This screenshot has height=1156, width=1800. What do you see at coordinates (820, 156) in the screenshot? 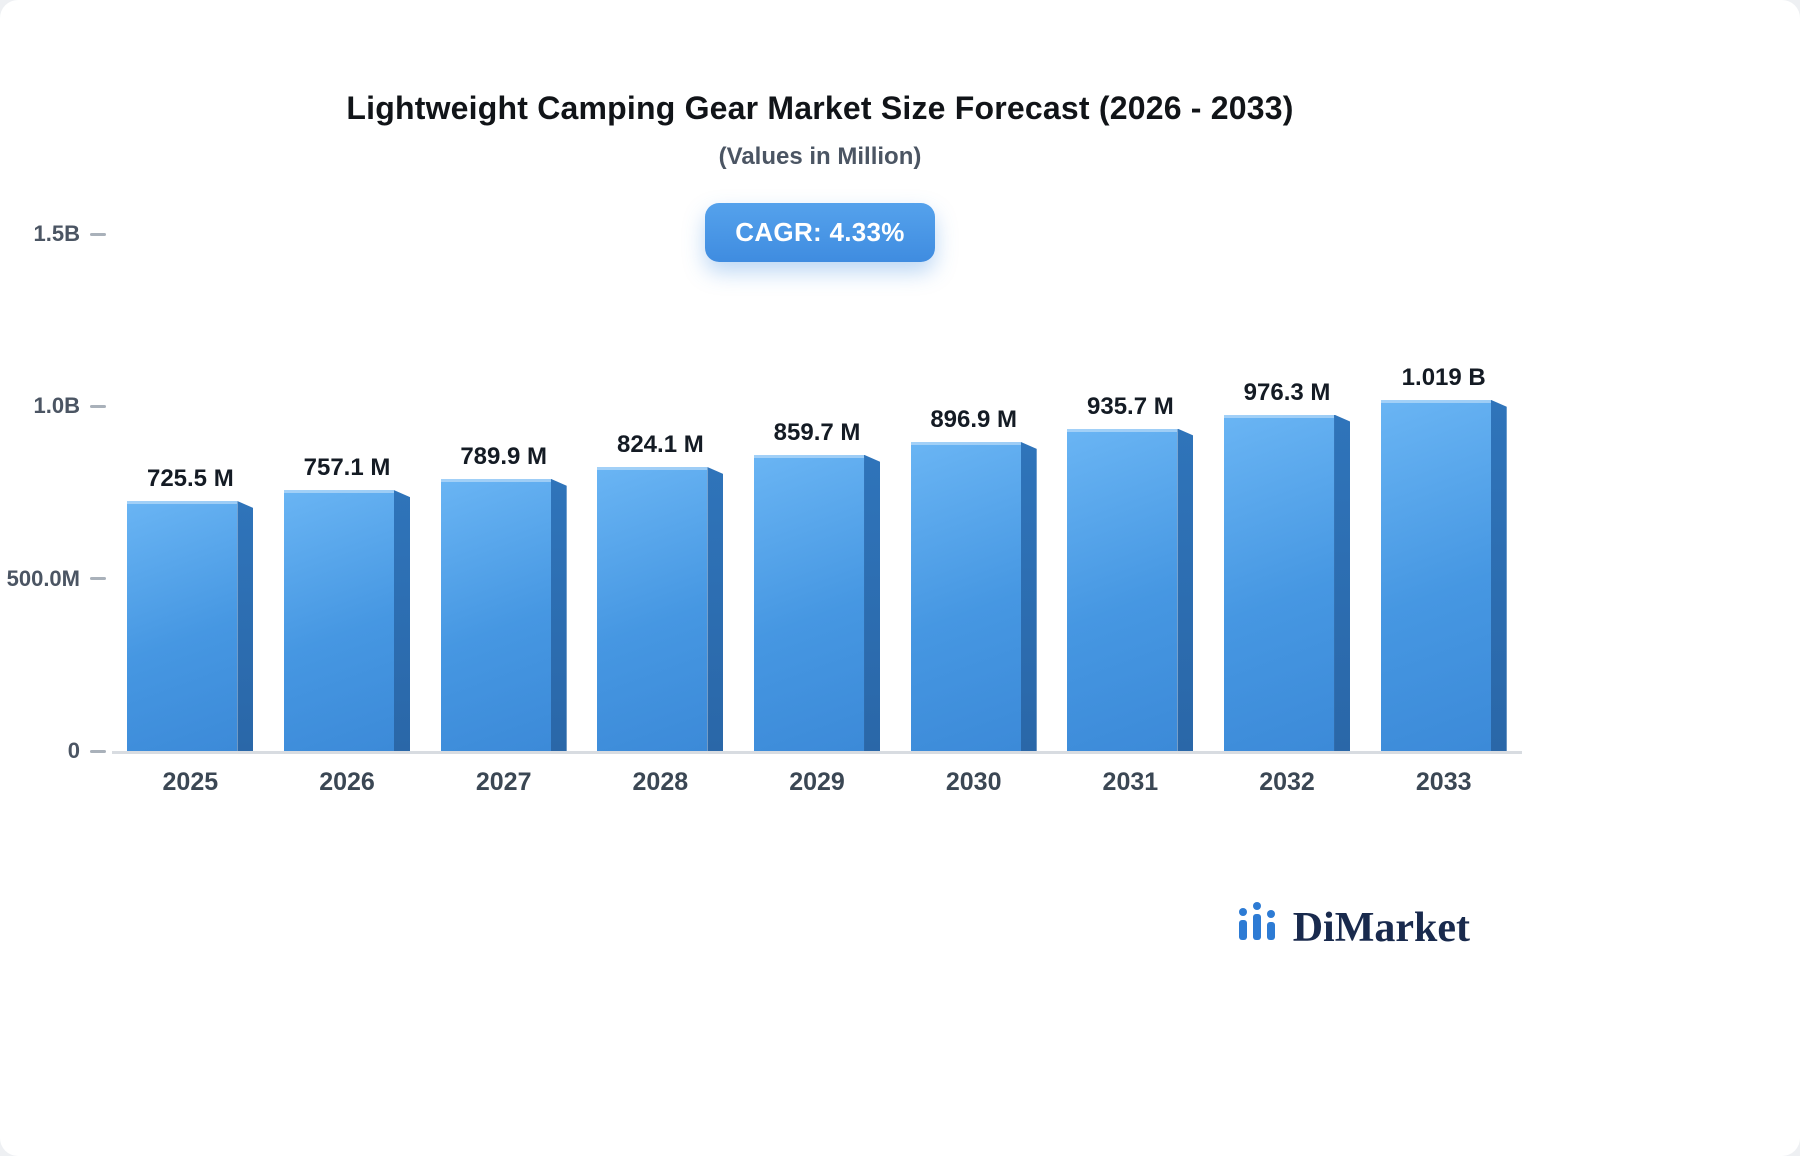
I see `chart-subtitle: (Values in Million)` at bounding box center [820, 156].